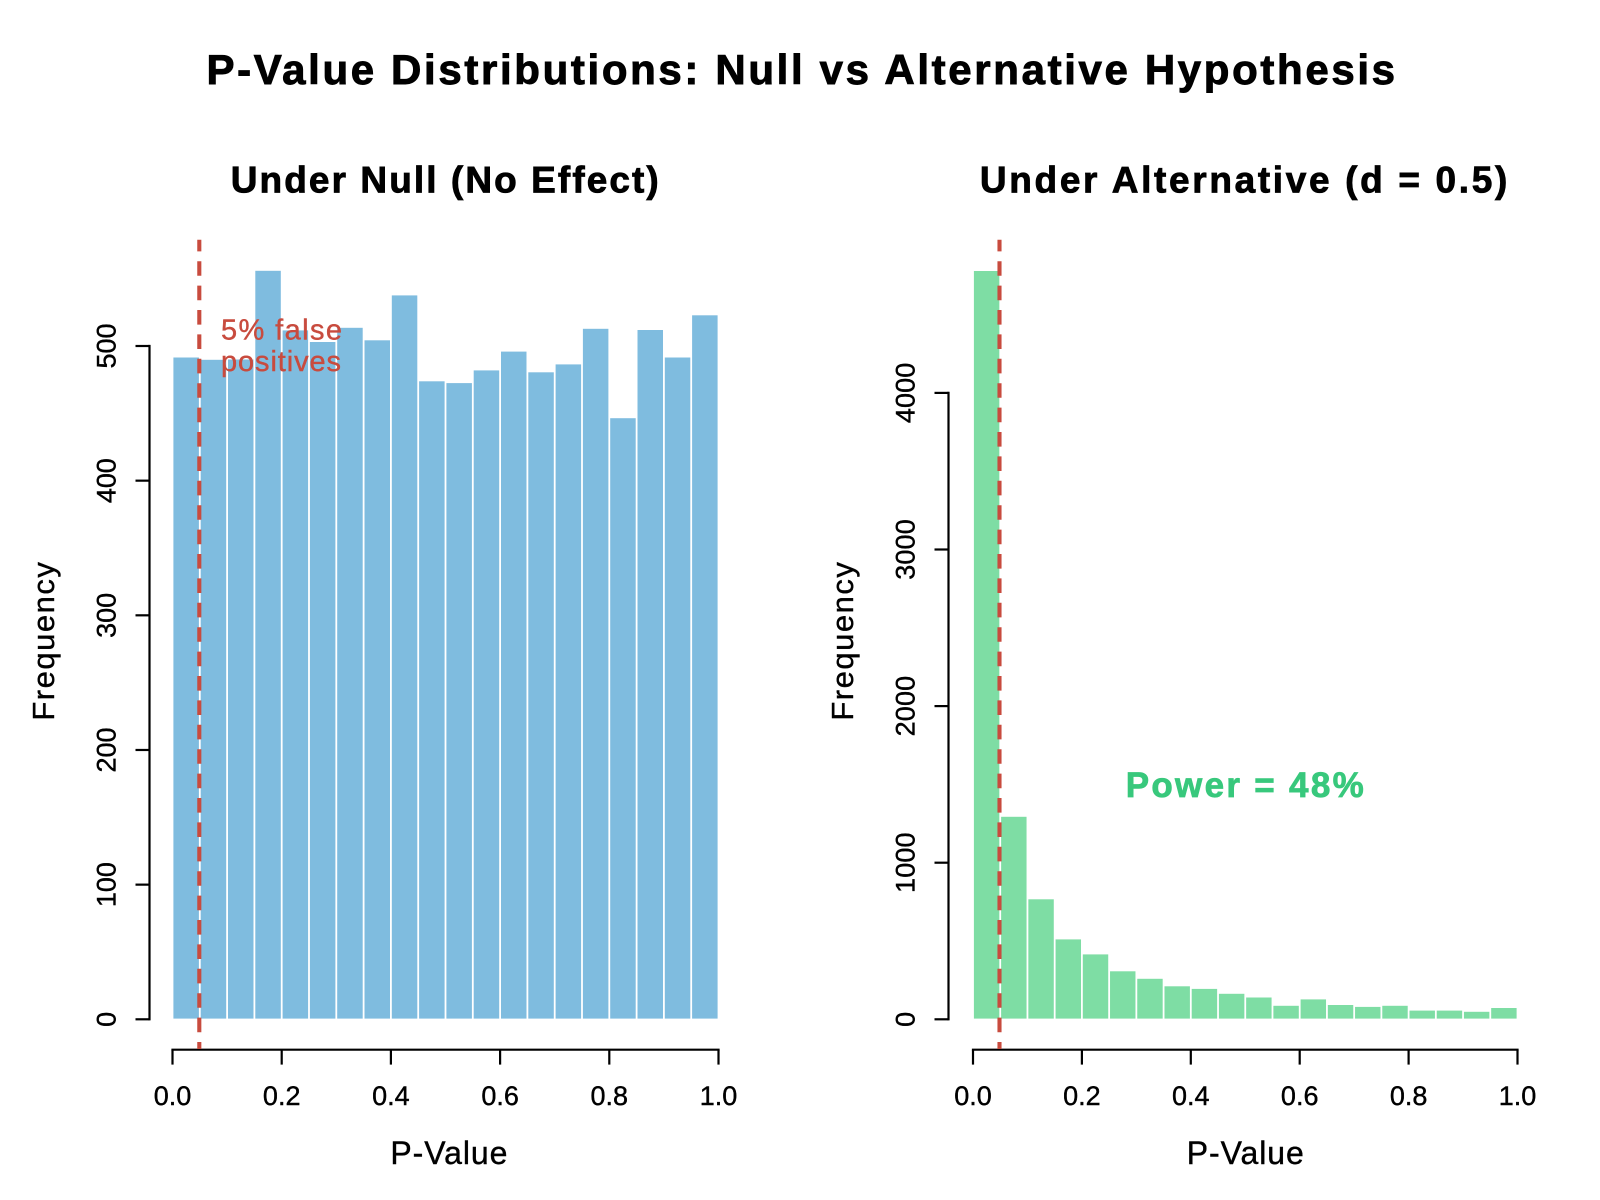 Image resolution: width=1600 pixels, height=1200 pixels. What do you see at coordinates (106, 749) in the screenshot?
I see `svg-text: 200` at bounding box center [106, 749].